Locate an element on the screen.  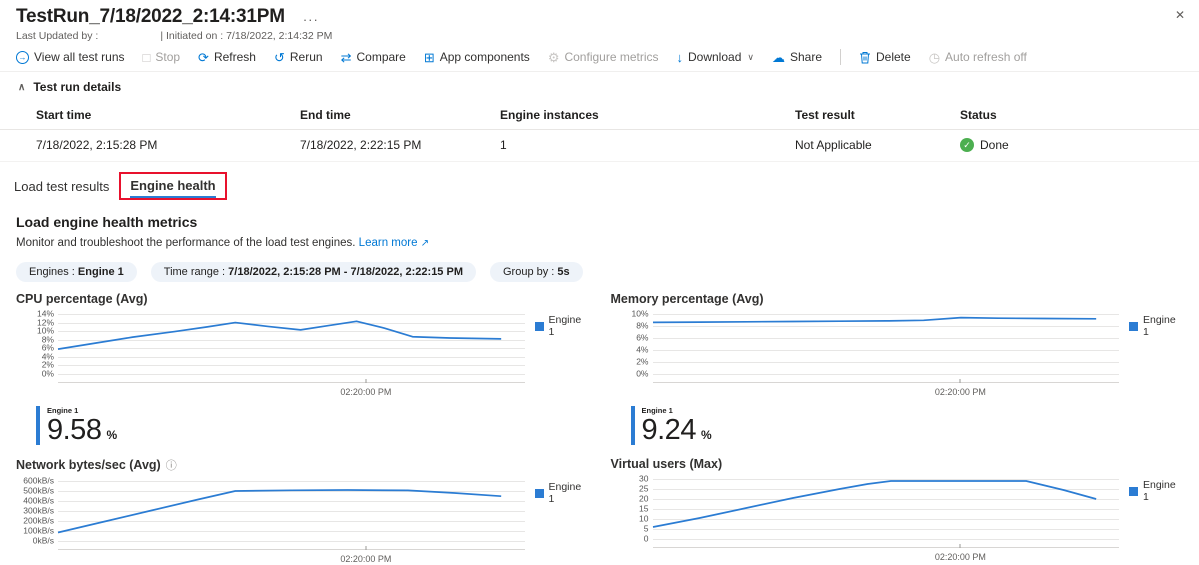
col-start-time: Start time is located at coordinates (64, 115).